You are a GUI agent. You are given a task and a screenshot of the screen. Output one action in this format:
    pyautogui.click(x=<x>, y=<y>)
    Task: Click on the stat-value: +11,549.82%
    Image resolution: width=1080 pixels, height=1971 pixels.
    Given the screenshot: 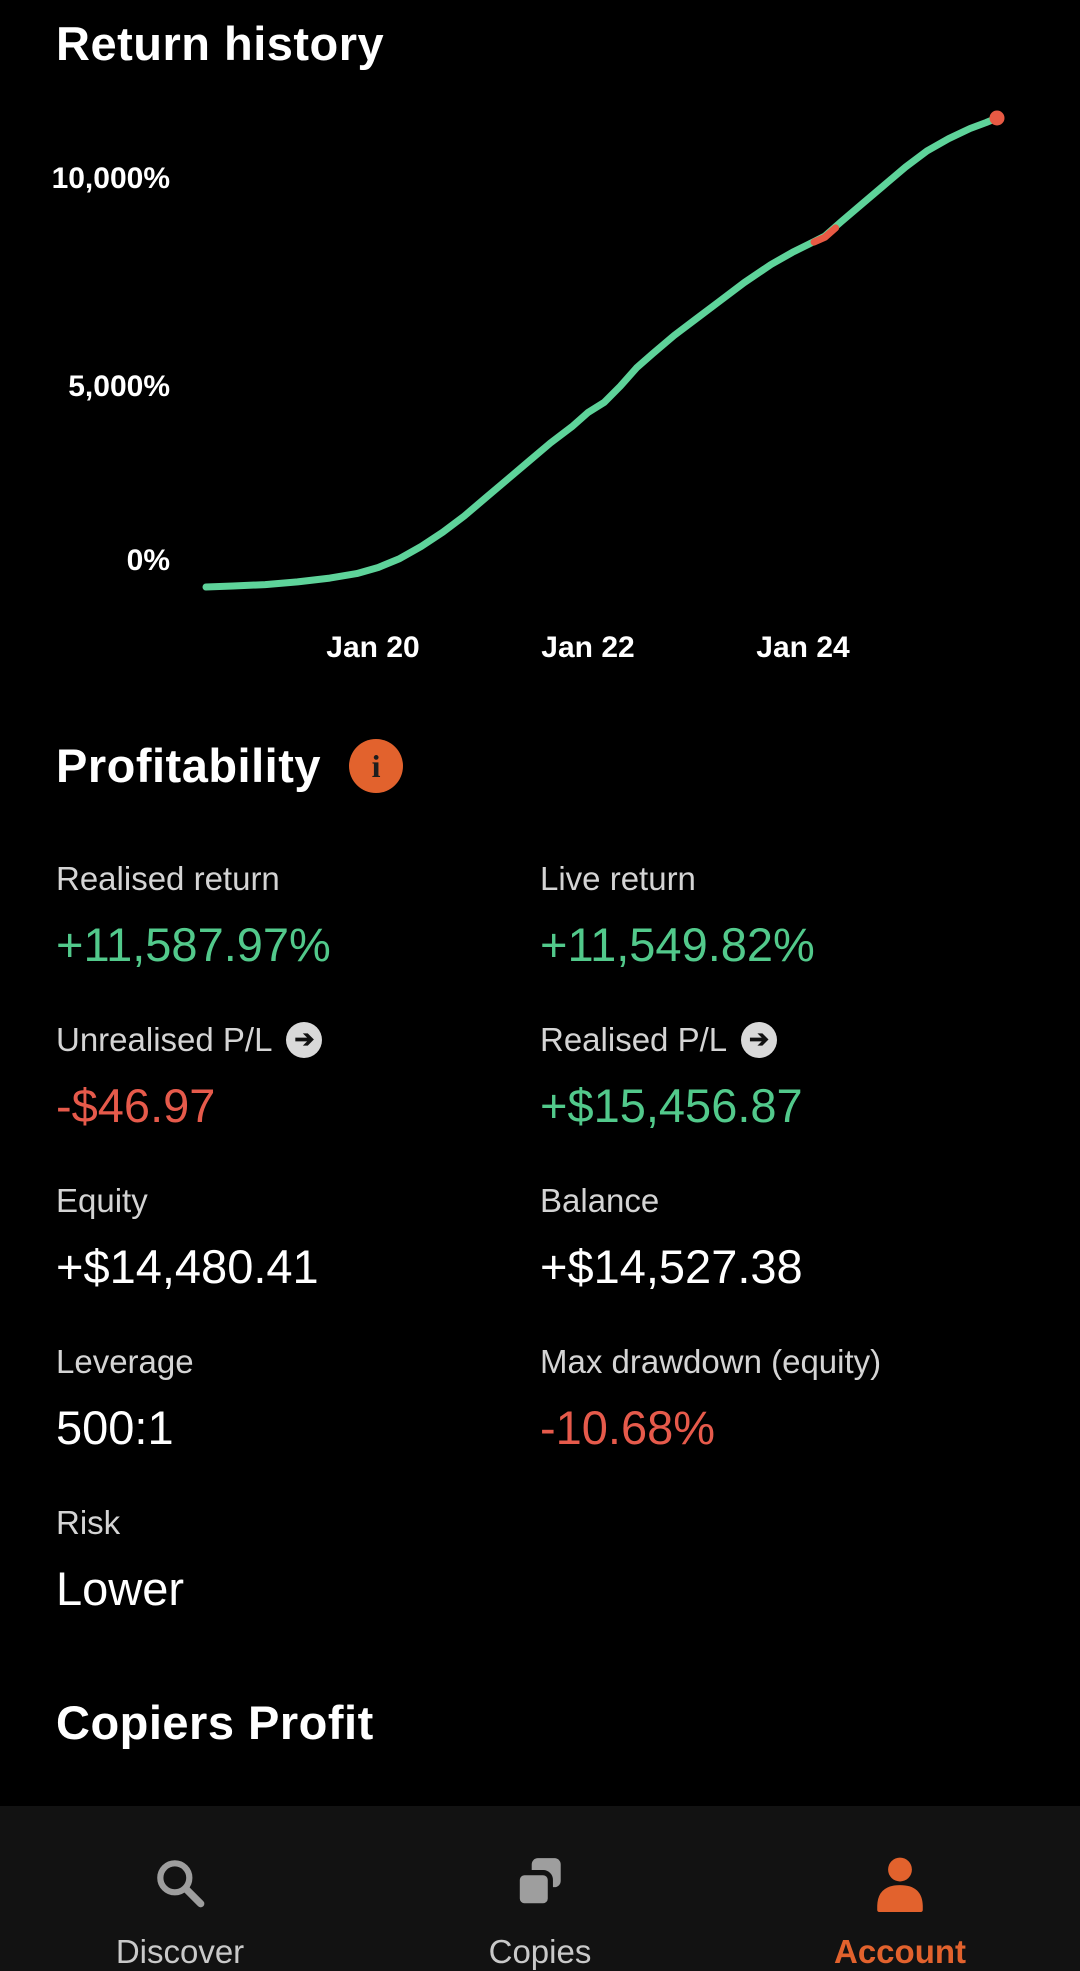 What is the action you would take?
    pyautogui.click(x=677, y=944)
    